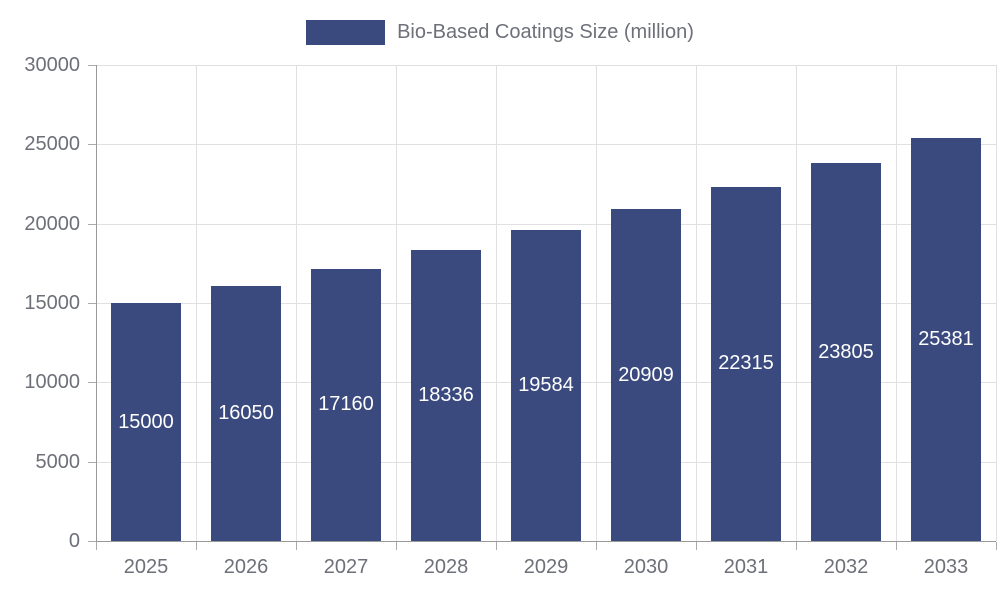 The image size is (1000, 600). Describe the element at coordinates (346, 567) in the screenshot. I see `x-tick-label: 2027` at that location.